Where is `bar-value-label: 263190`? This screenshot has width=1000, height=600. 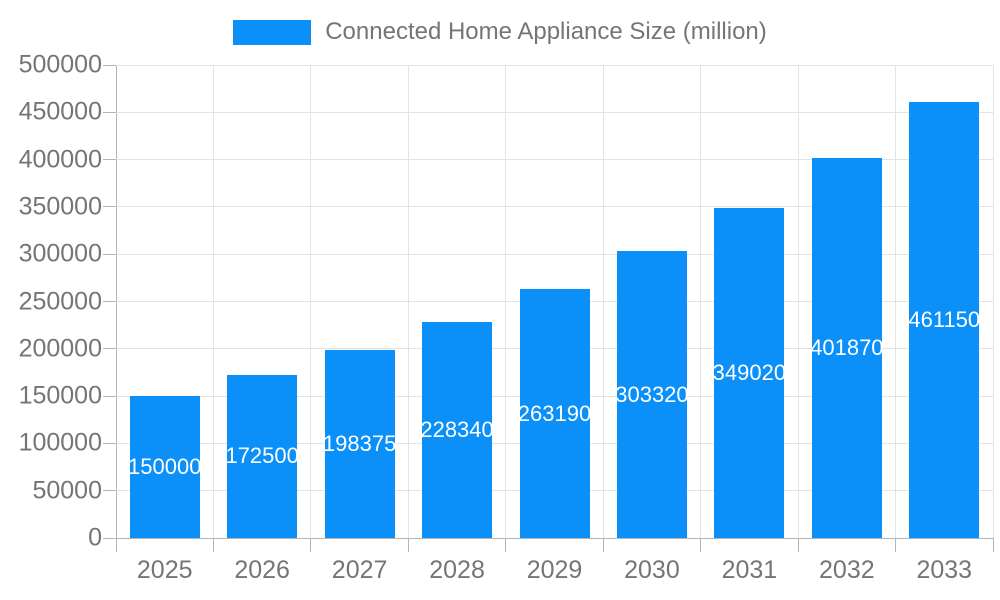
bar-value-label: 263190 is located at coordinates (554, 413).